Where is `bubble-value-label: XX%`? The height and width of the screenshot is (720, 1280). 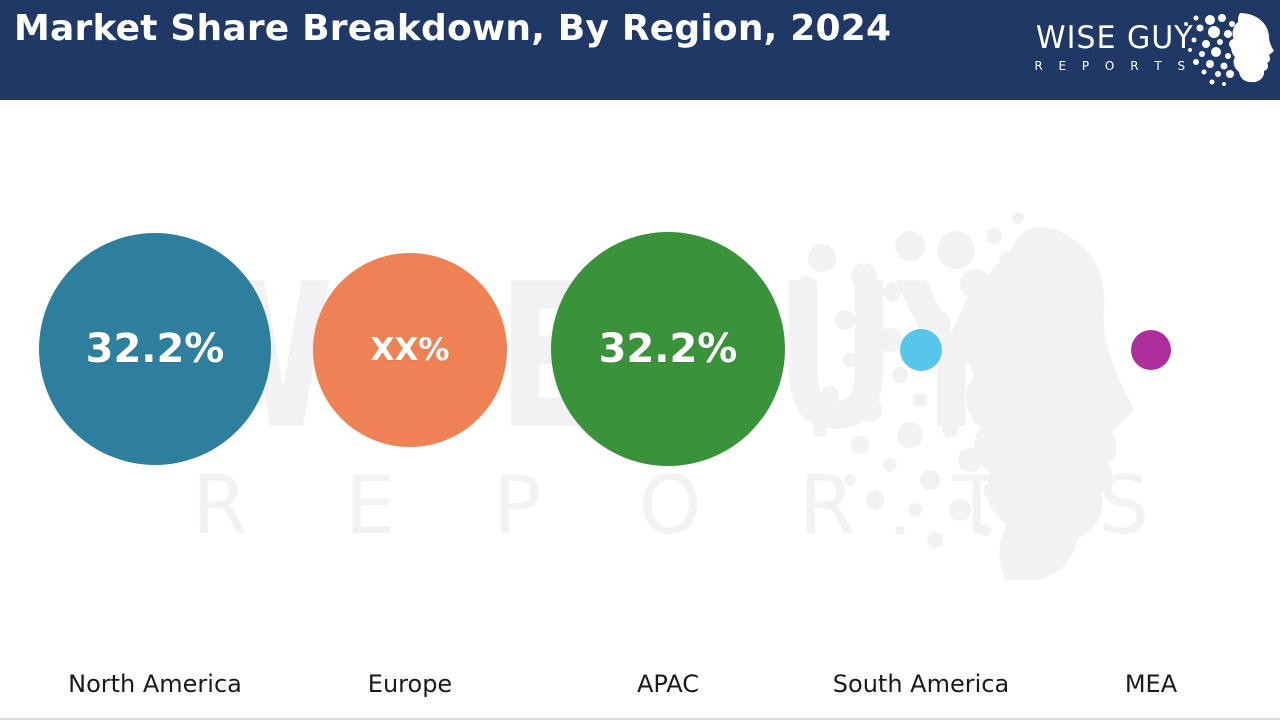 bubble-value-label: XX% is located at coordinates (410, 350).